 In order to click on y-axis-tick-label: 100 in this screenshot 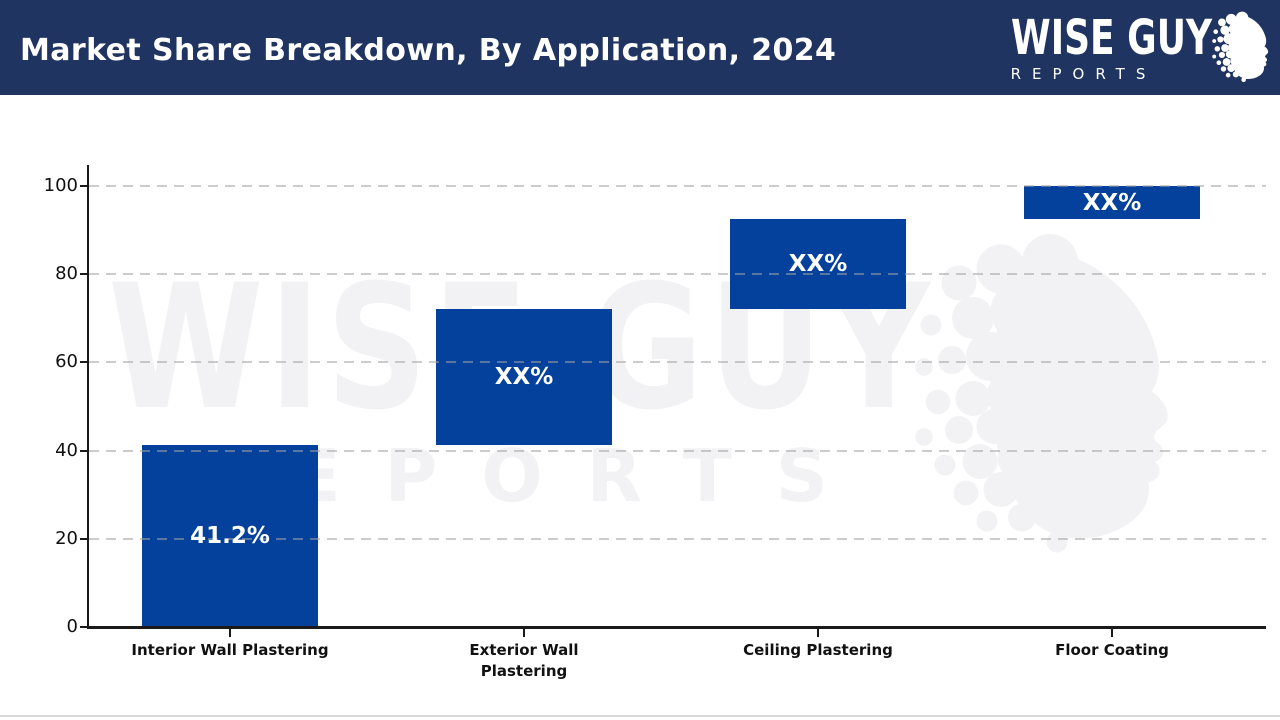, I will do `click(60, 185)`.